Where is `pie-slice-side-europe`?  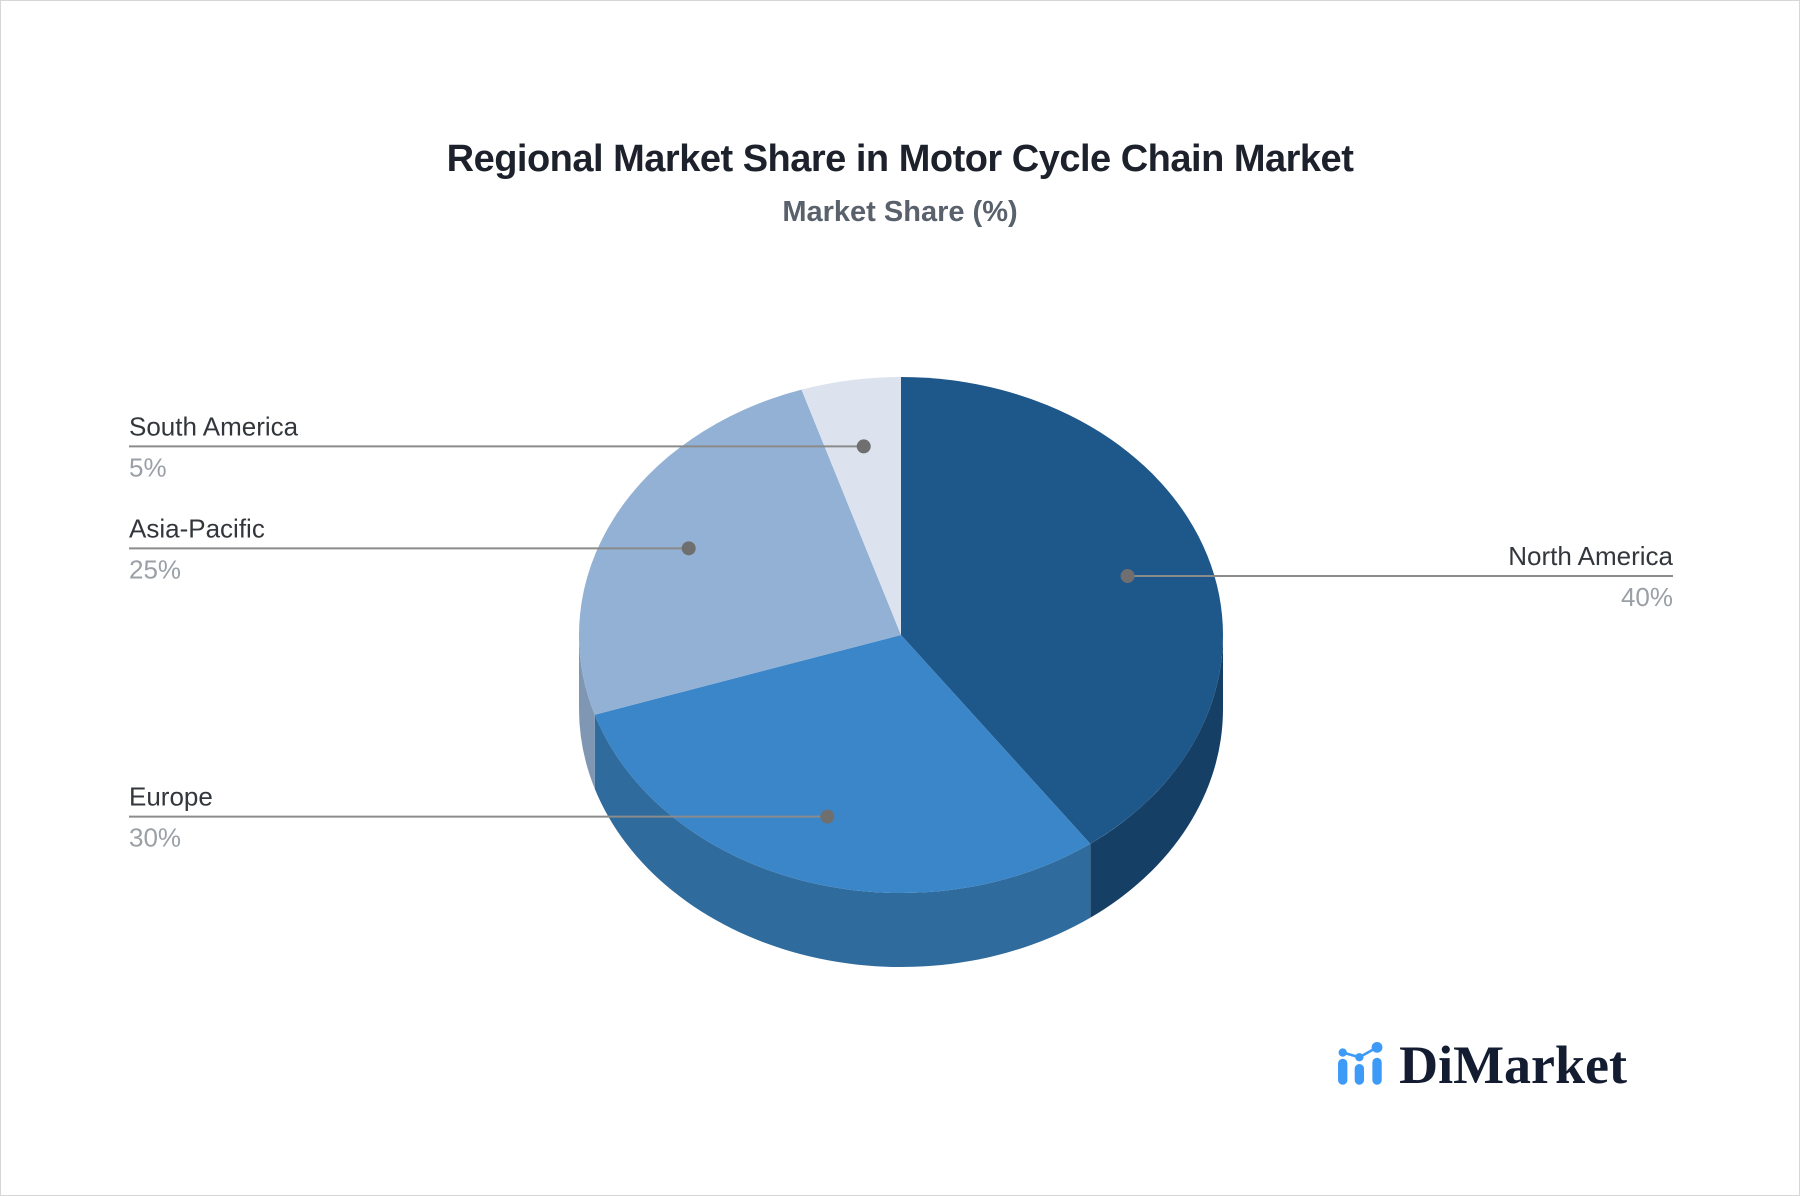 pie-slice-side-europe is located at coordinates (842, 840).